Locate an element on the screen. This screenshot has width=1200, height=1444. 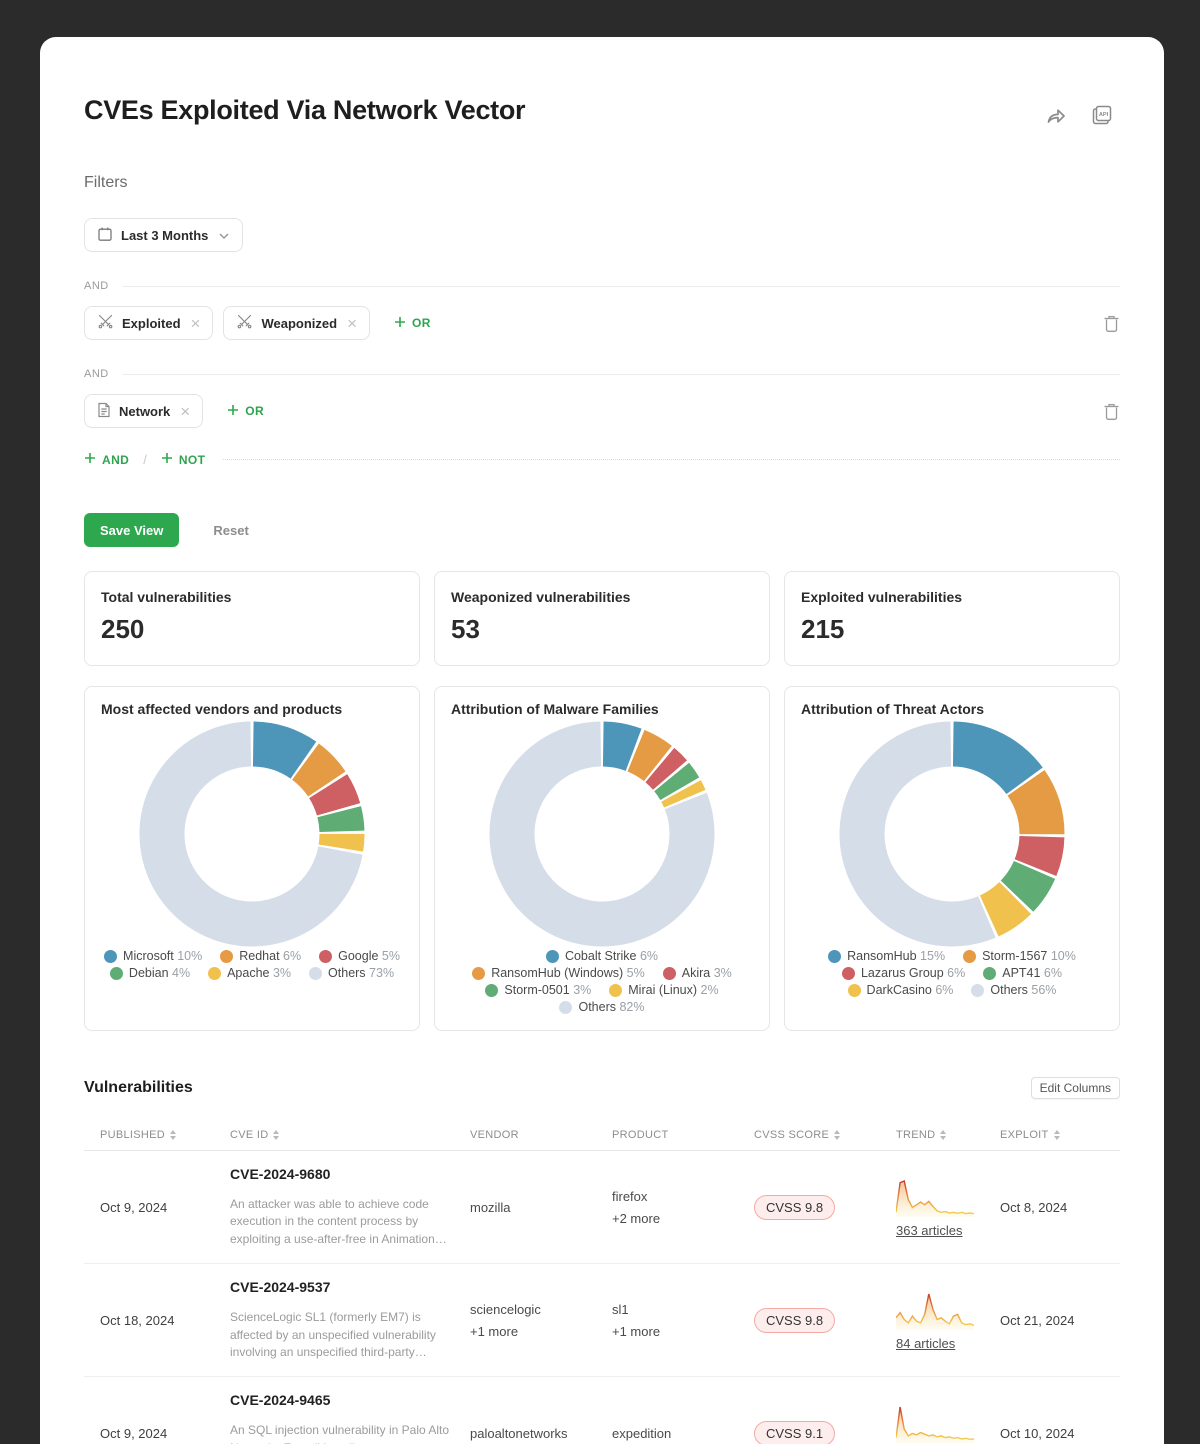
product-cell: firefox +2 more is located at coordinates (636, 1207).